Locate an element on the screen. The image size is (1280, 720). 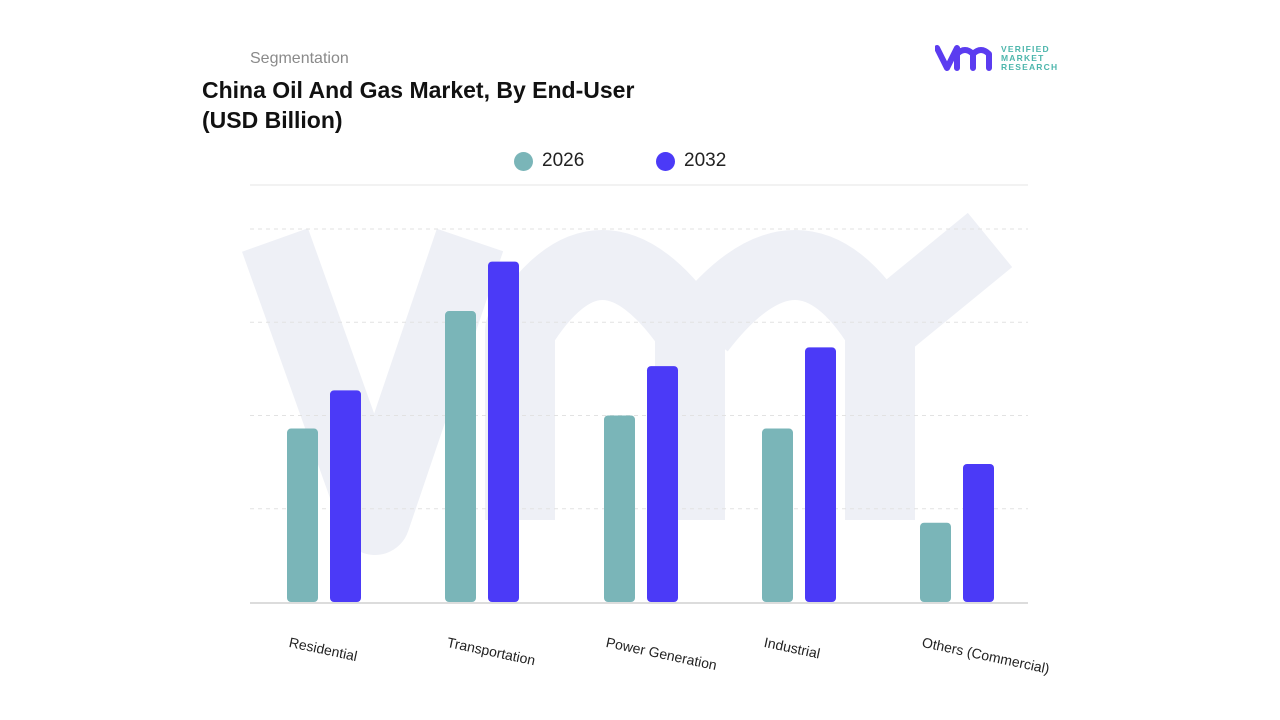
logo-line: VERIFIED is located at coordinates (1025, 48).